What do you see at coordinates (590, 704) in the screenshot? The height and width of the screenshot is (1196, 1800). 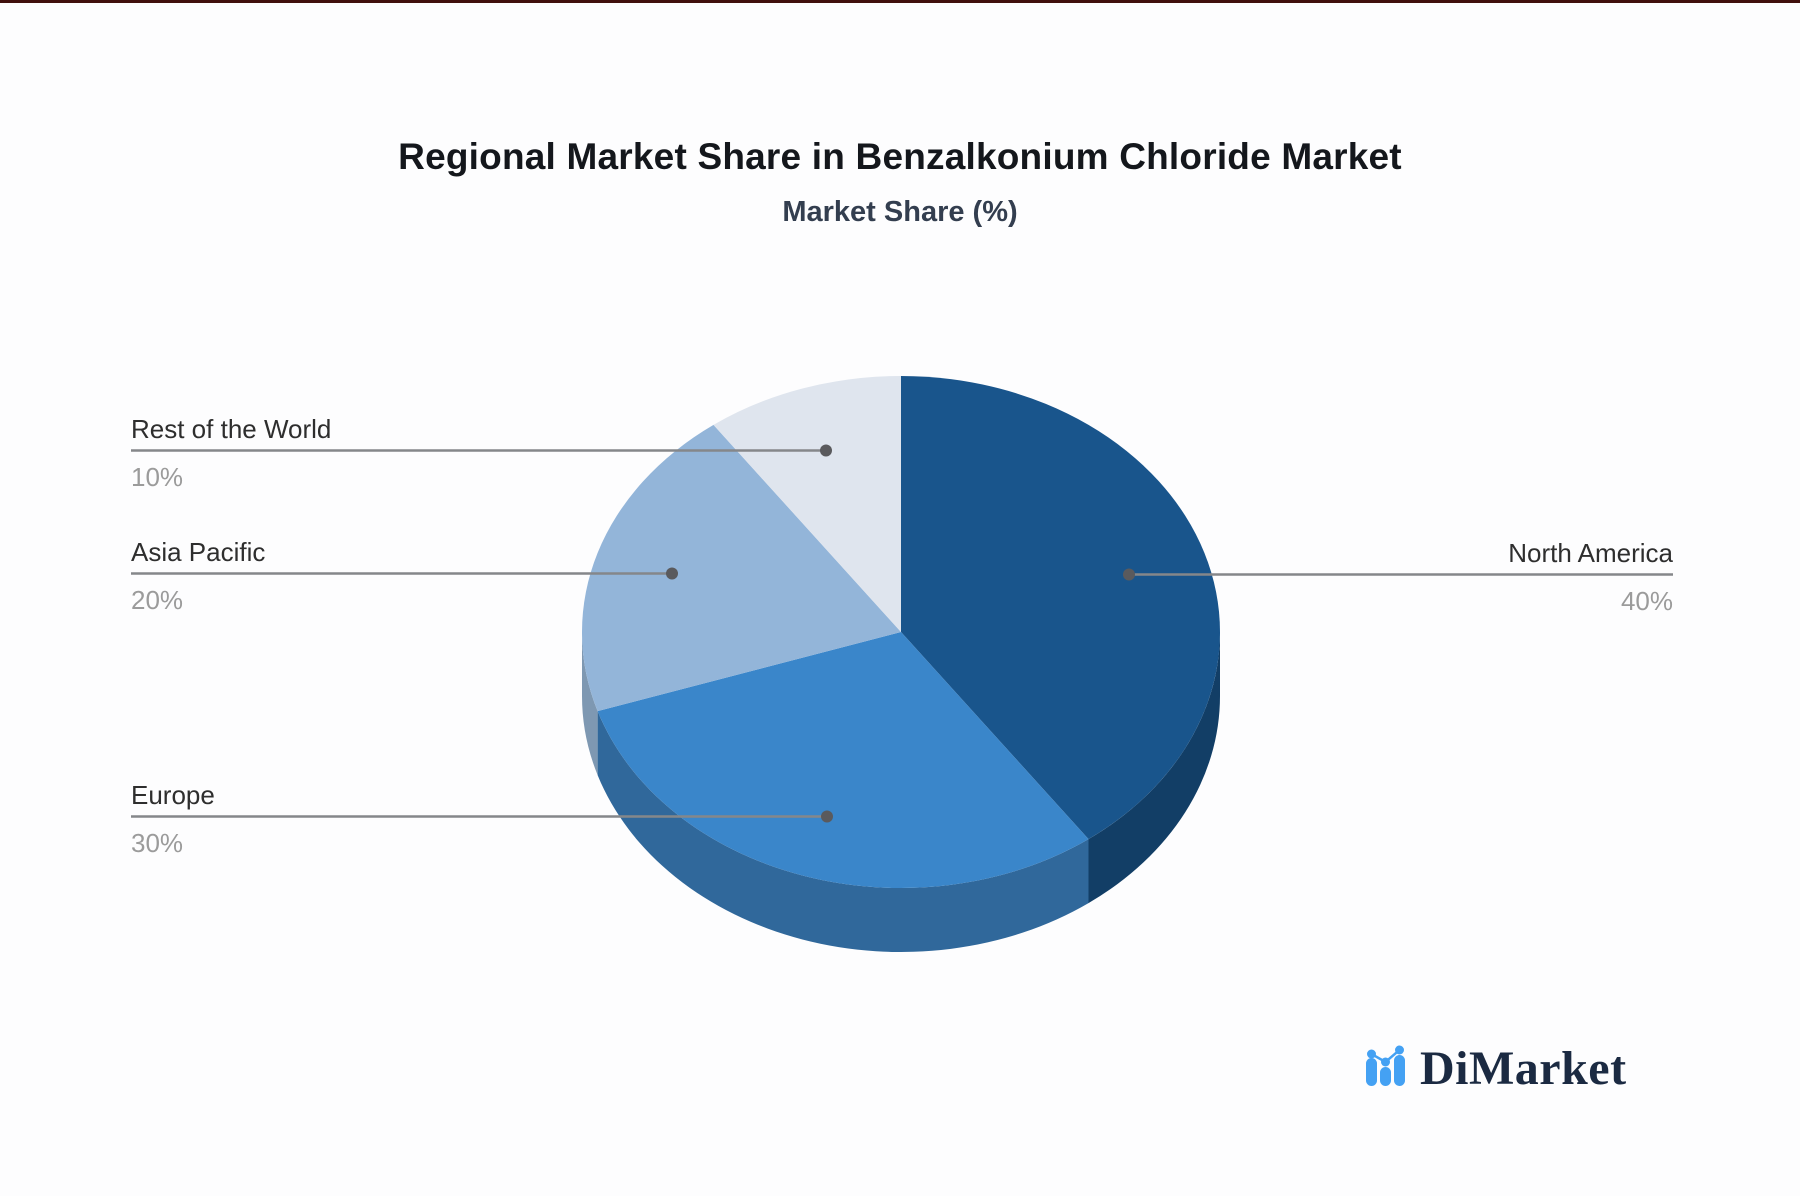 I see `pie-side-asia-pacific` at bounding box center [590, 704].